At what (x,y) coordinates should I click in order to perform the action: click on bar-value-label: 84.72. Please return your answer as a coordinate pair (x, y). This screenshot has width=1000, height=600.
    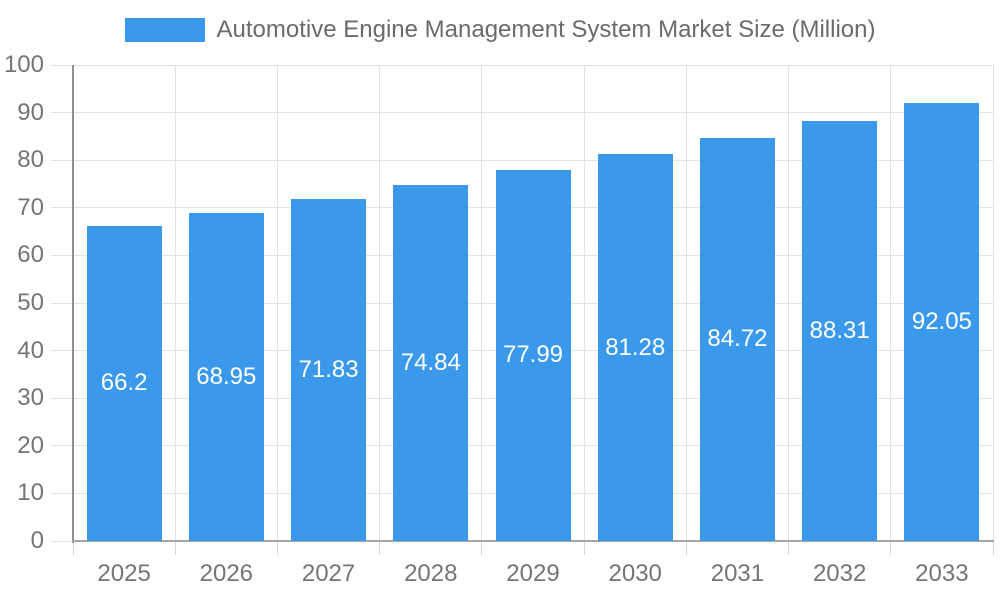
    Looking at the image, I should click on (737, 339).